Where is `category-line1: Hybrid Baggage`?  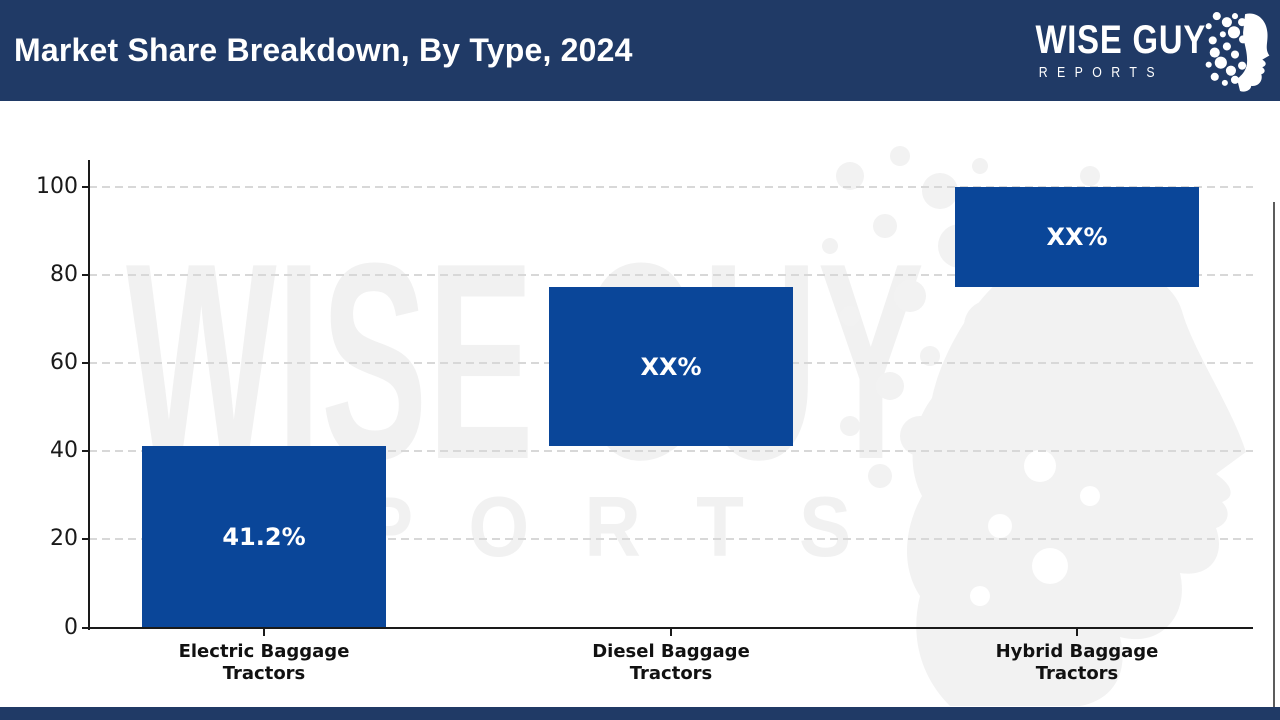 category-line1: Hybrid Baggage is located at coordinates (1077, 651).